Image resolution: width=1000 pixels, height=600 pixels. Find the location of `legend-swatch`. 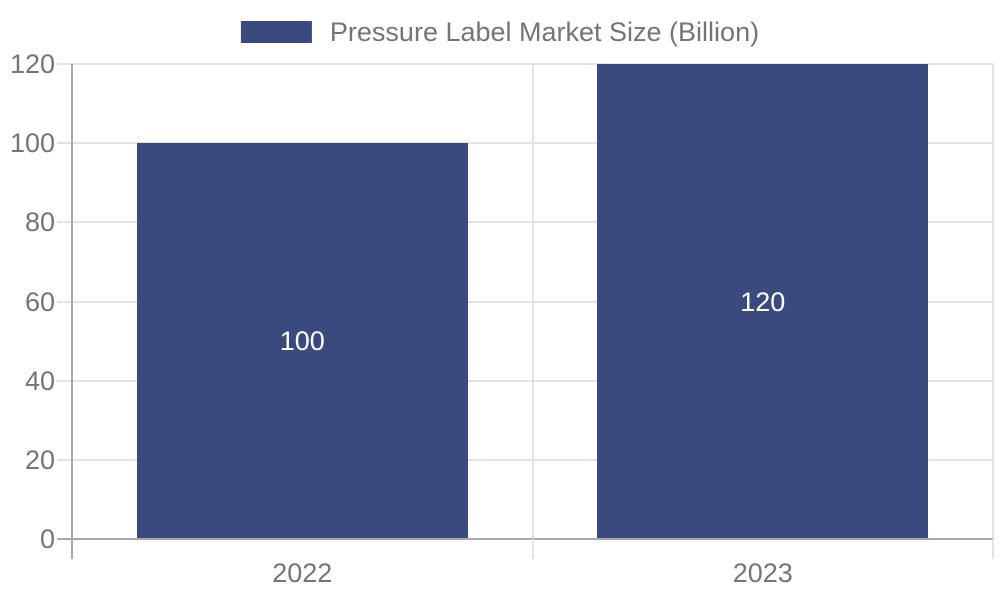

legend-swatch is located at coordinates (276, 32).